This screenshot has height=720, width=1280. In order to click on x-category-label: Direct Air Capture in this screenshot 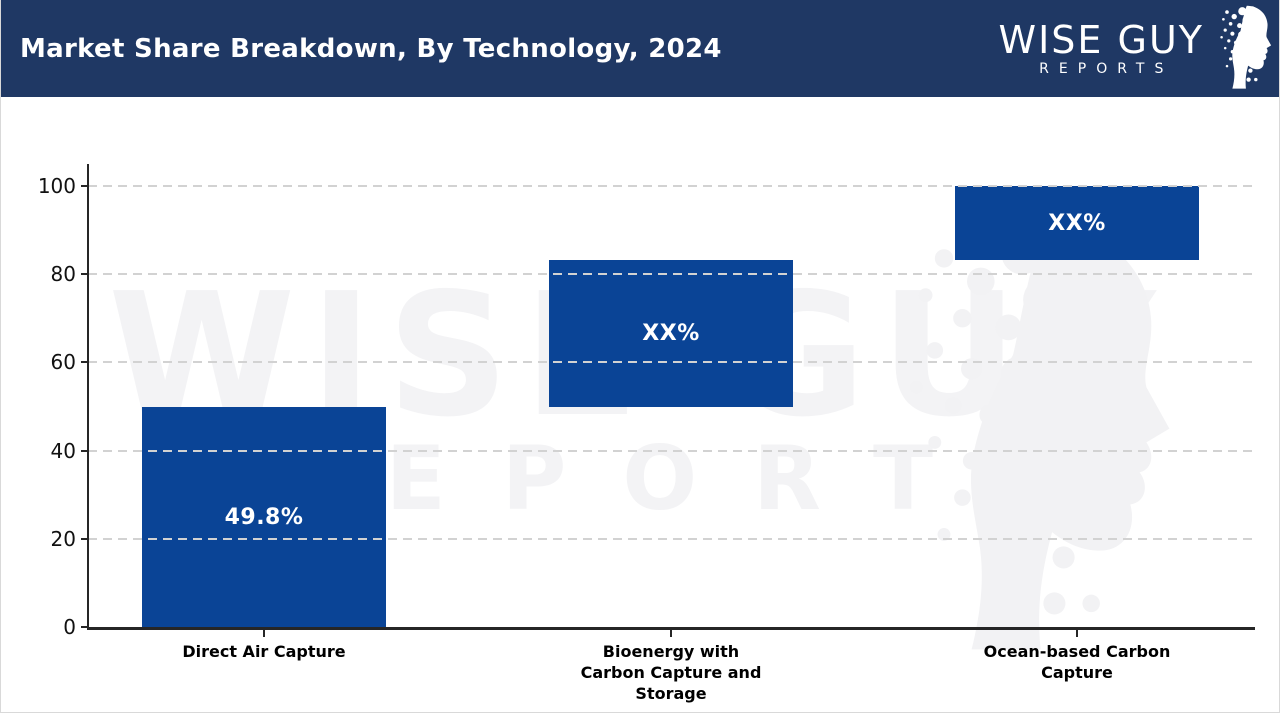, I will do `click(264, 651)`.